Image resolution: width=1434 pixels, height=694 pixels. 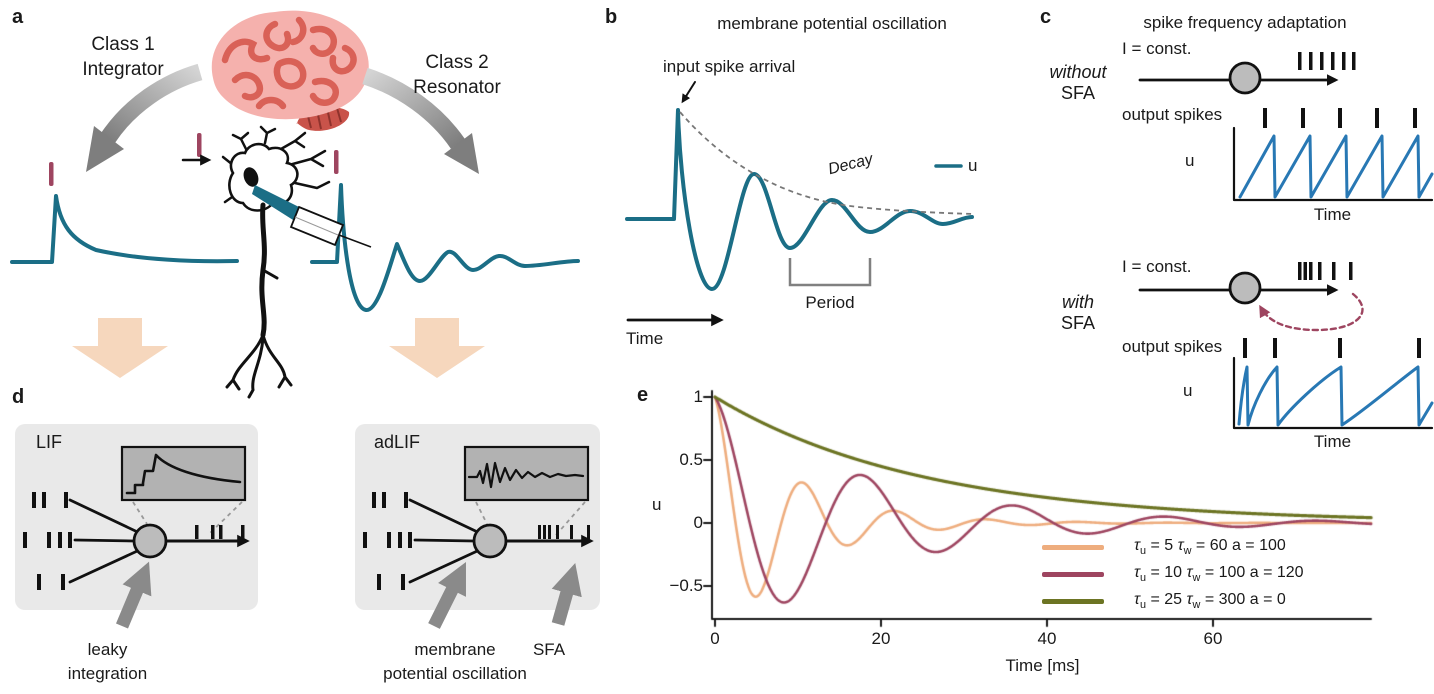 What do you see at coordinates (18, 17) in the screenshot?
I see `panel-a-label: a` at bounding box center [18, 17].